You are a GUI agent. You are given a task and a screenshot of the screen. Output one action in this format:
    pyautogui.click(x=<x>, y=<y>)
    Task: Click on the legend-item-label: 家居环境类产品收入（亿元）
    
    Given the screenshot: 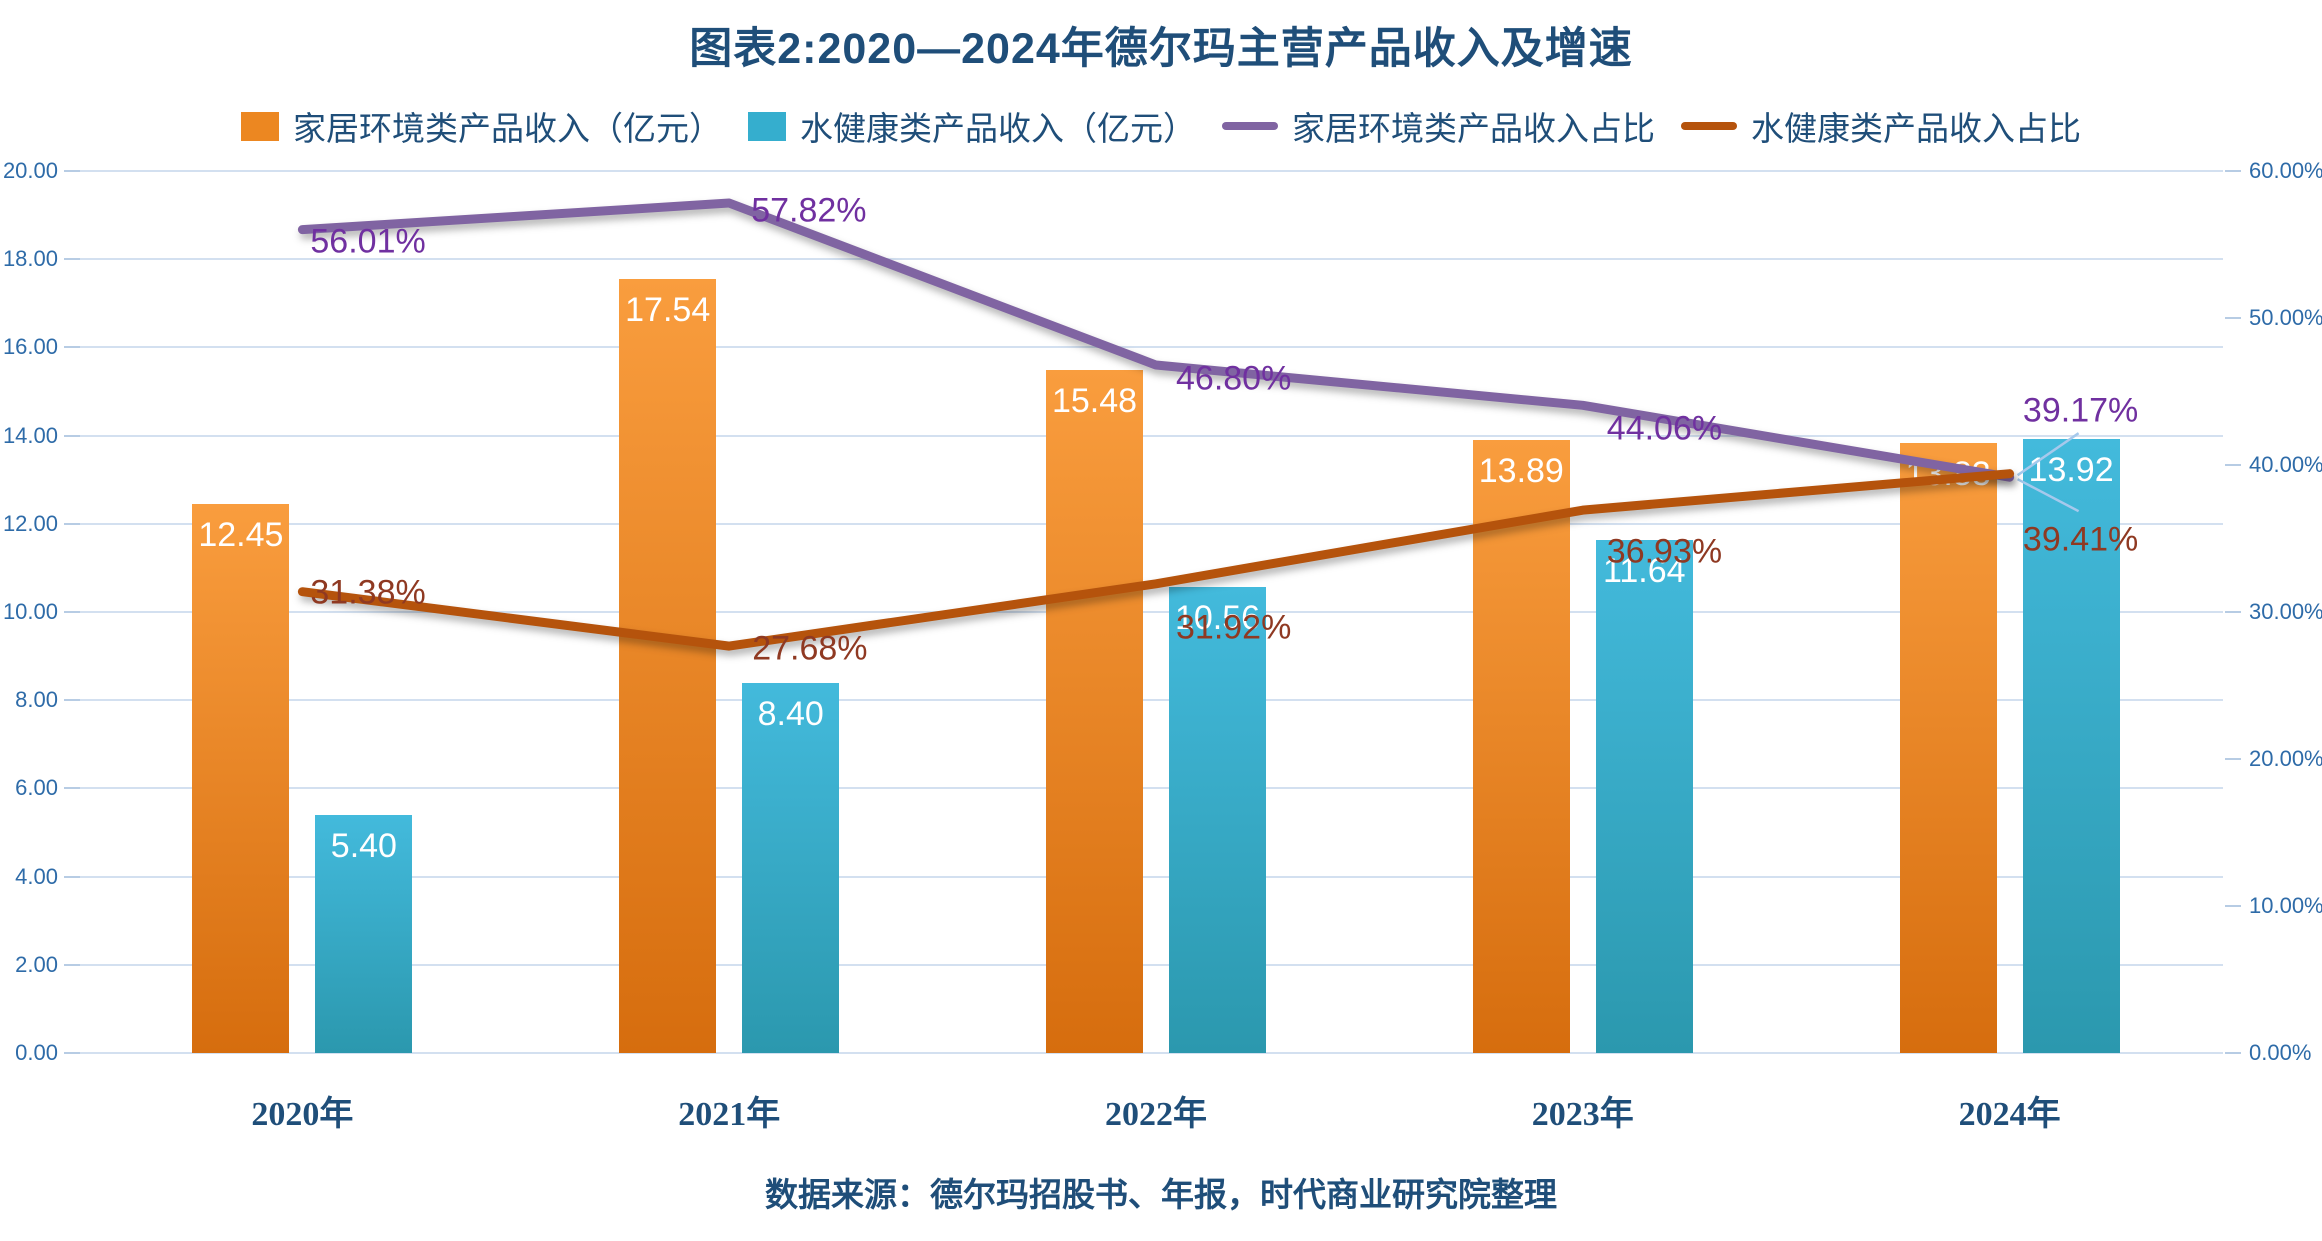 What is the action you would take?
    pyautogui.click(x=507, y=130)
    